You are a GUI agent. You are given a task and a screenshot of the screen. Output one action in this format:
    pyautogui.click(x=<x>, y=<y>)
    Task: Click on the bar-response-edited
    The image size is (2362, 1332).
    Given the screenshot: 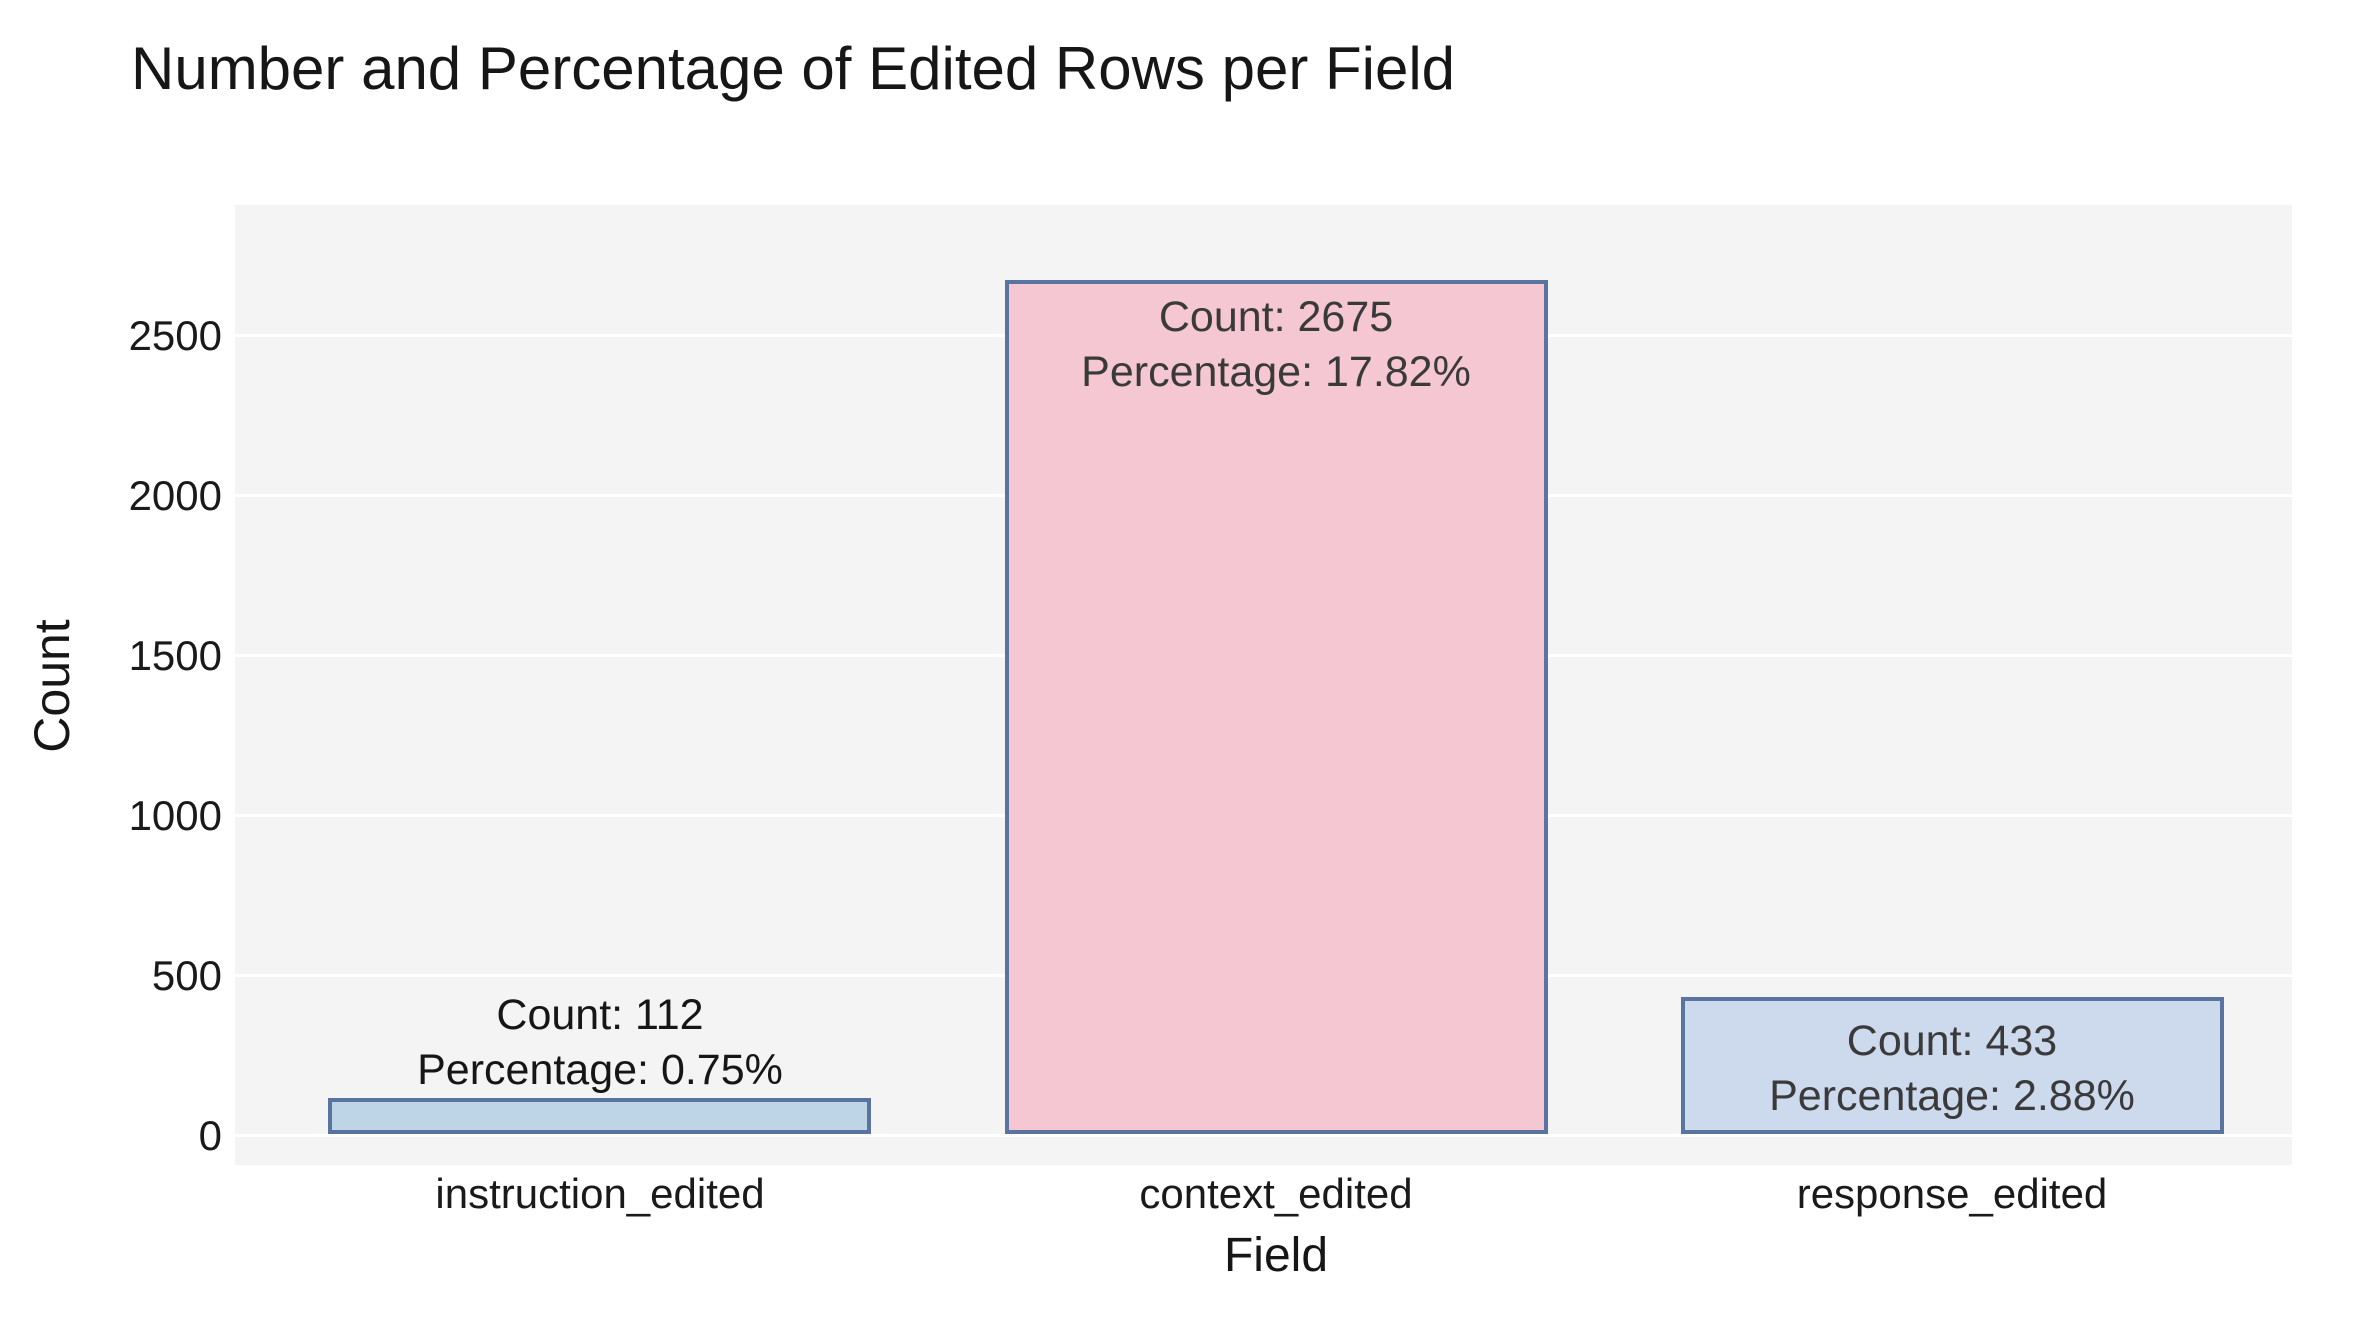 What is the action you would take?
    pyautogui.click(x=1952, y=1065)
    